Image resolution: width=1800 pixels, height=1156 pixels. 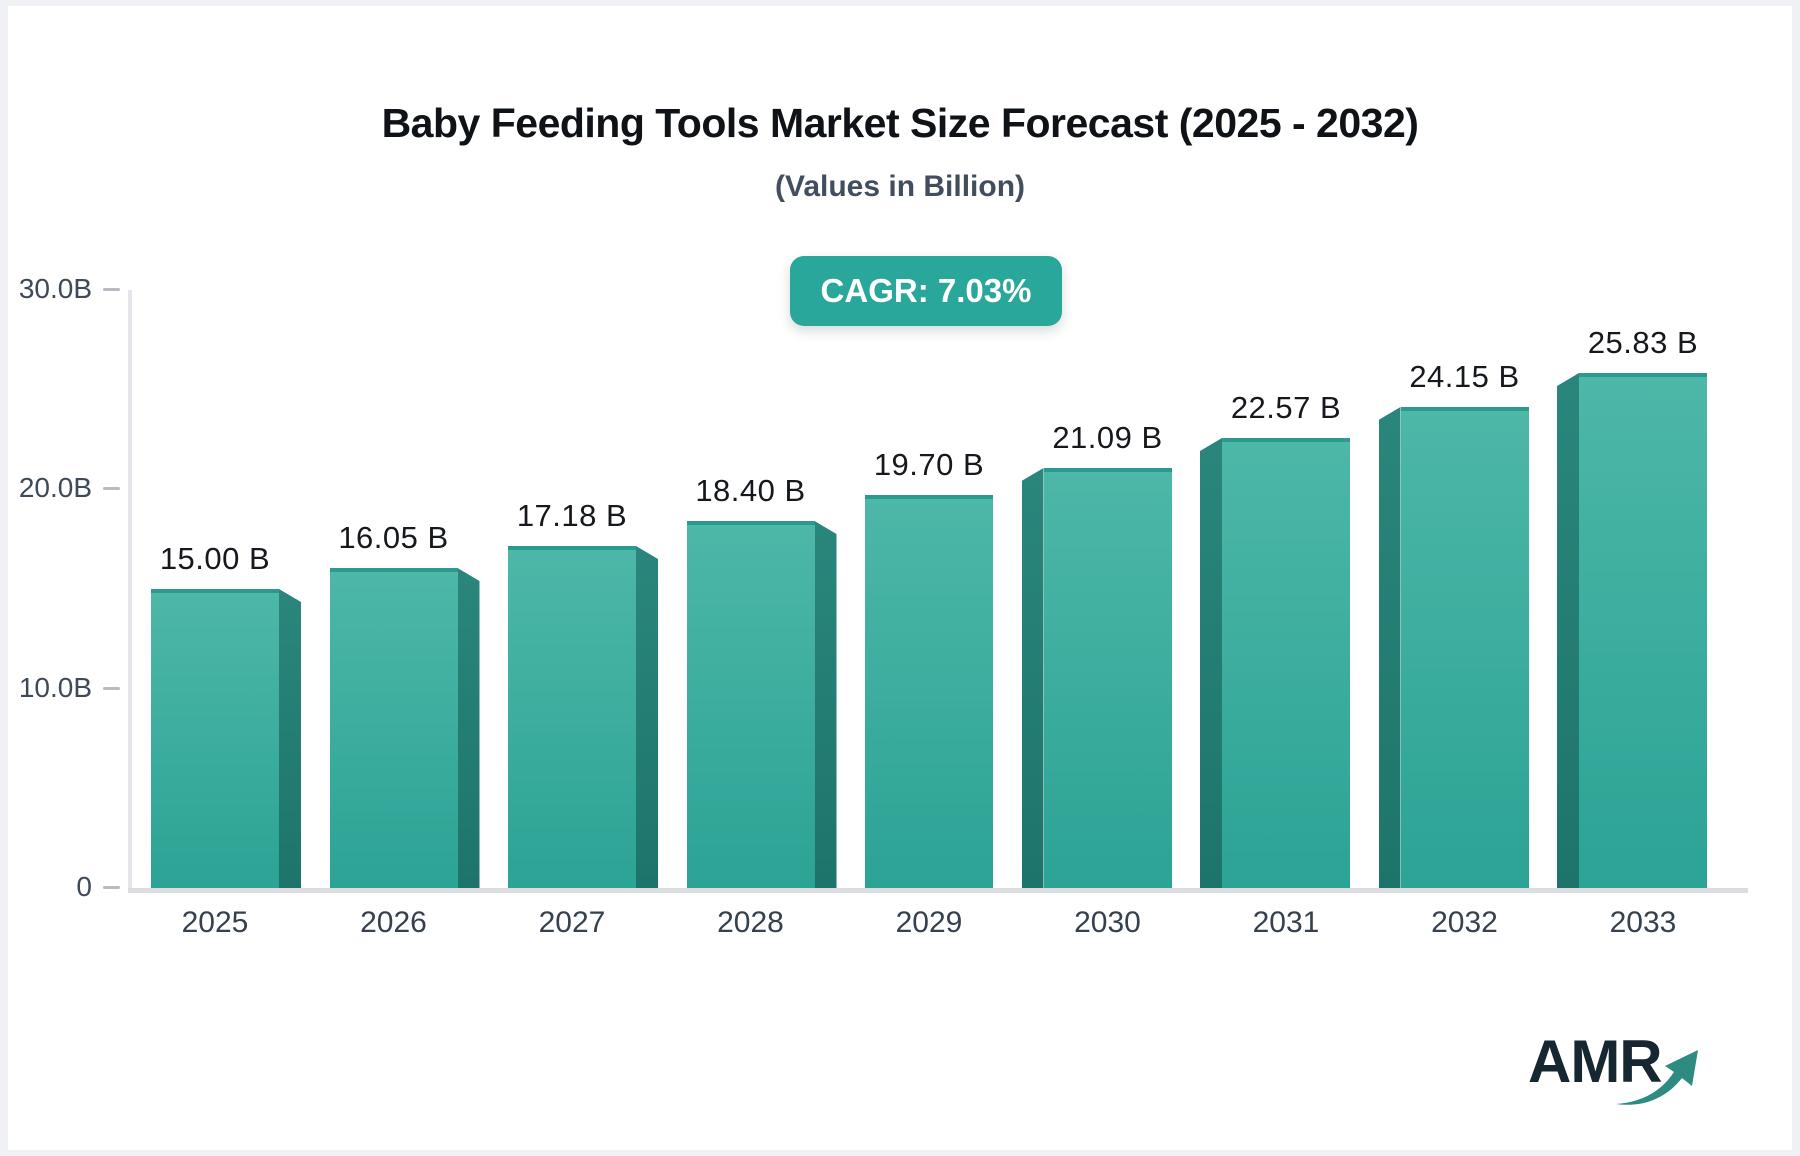 I want to click on x-tick-label: 2027, so click(x=572, y=922).